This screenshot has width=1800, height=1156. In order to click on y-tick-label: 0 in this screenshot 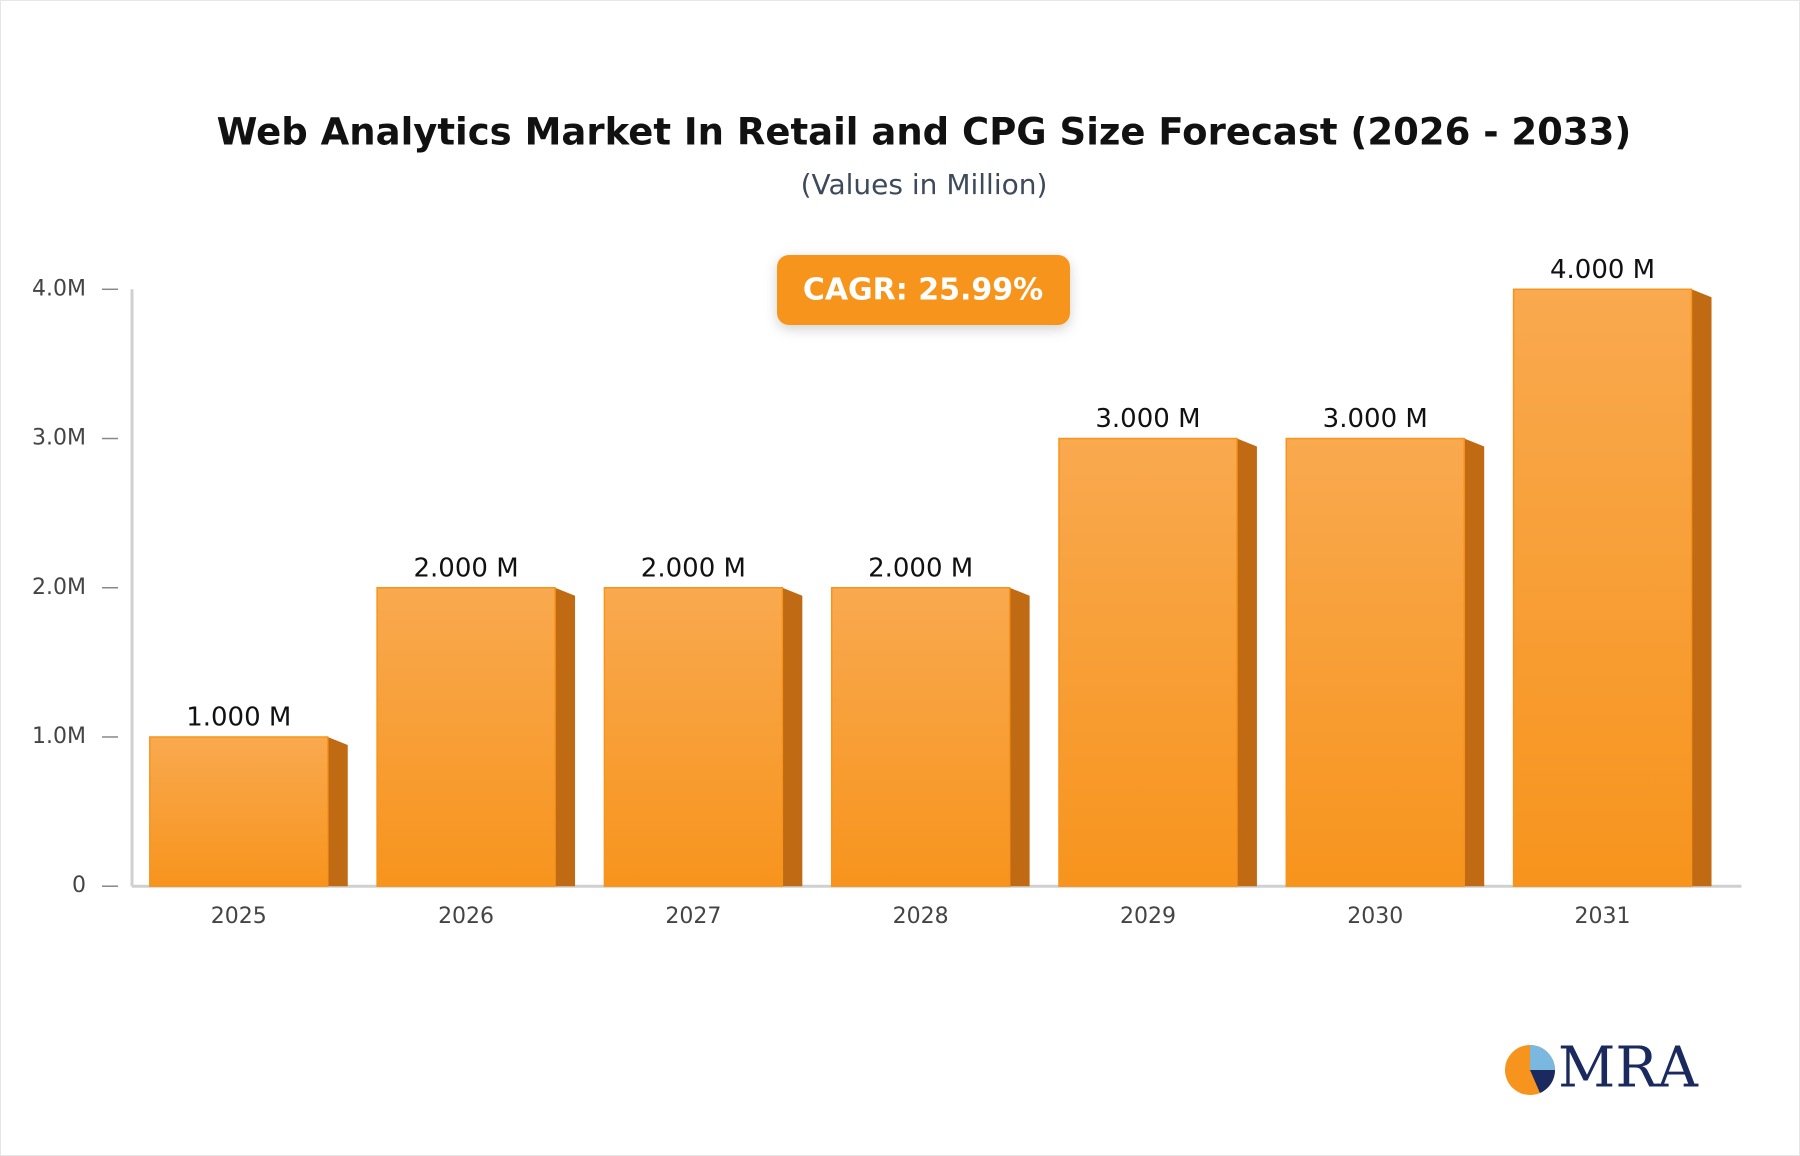, I will do `click(79, 885)`.